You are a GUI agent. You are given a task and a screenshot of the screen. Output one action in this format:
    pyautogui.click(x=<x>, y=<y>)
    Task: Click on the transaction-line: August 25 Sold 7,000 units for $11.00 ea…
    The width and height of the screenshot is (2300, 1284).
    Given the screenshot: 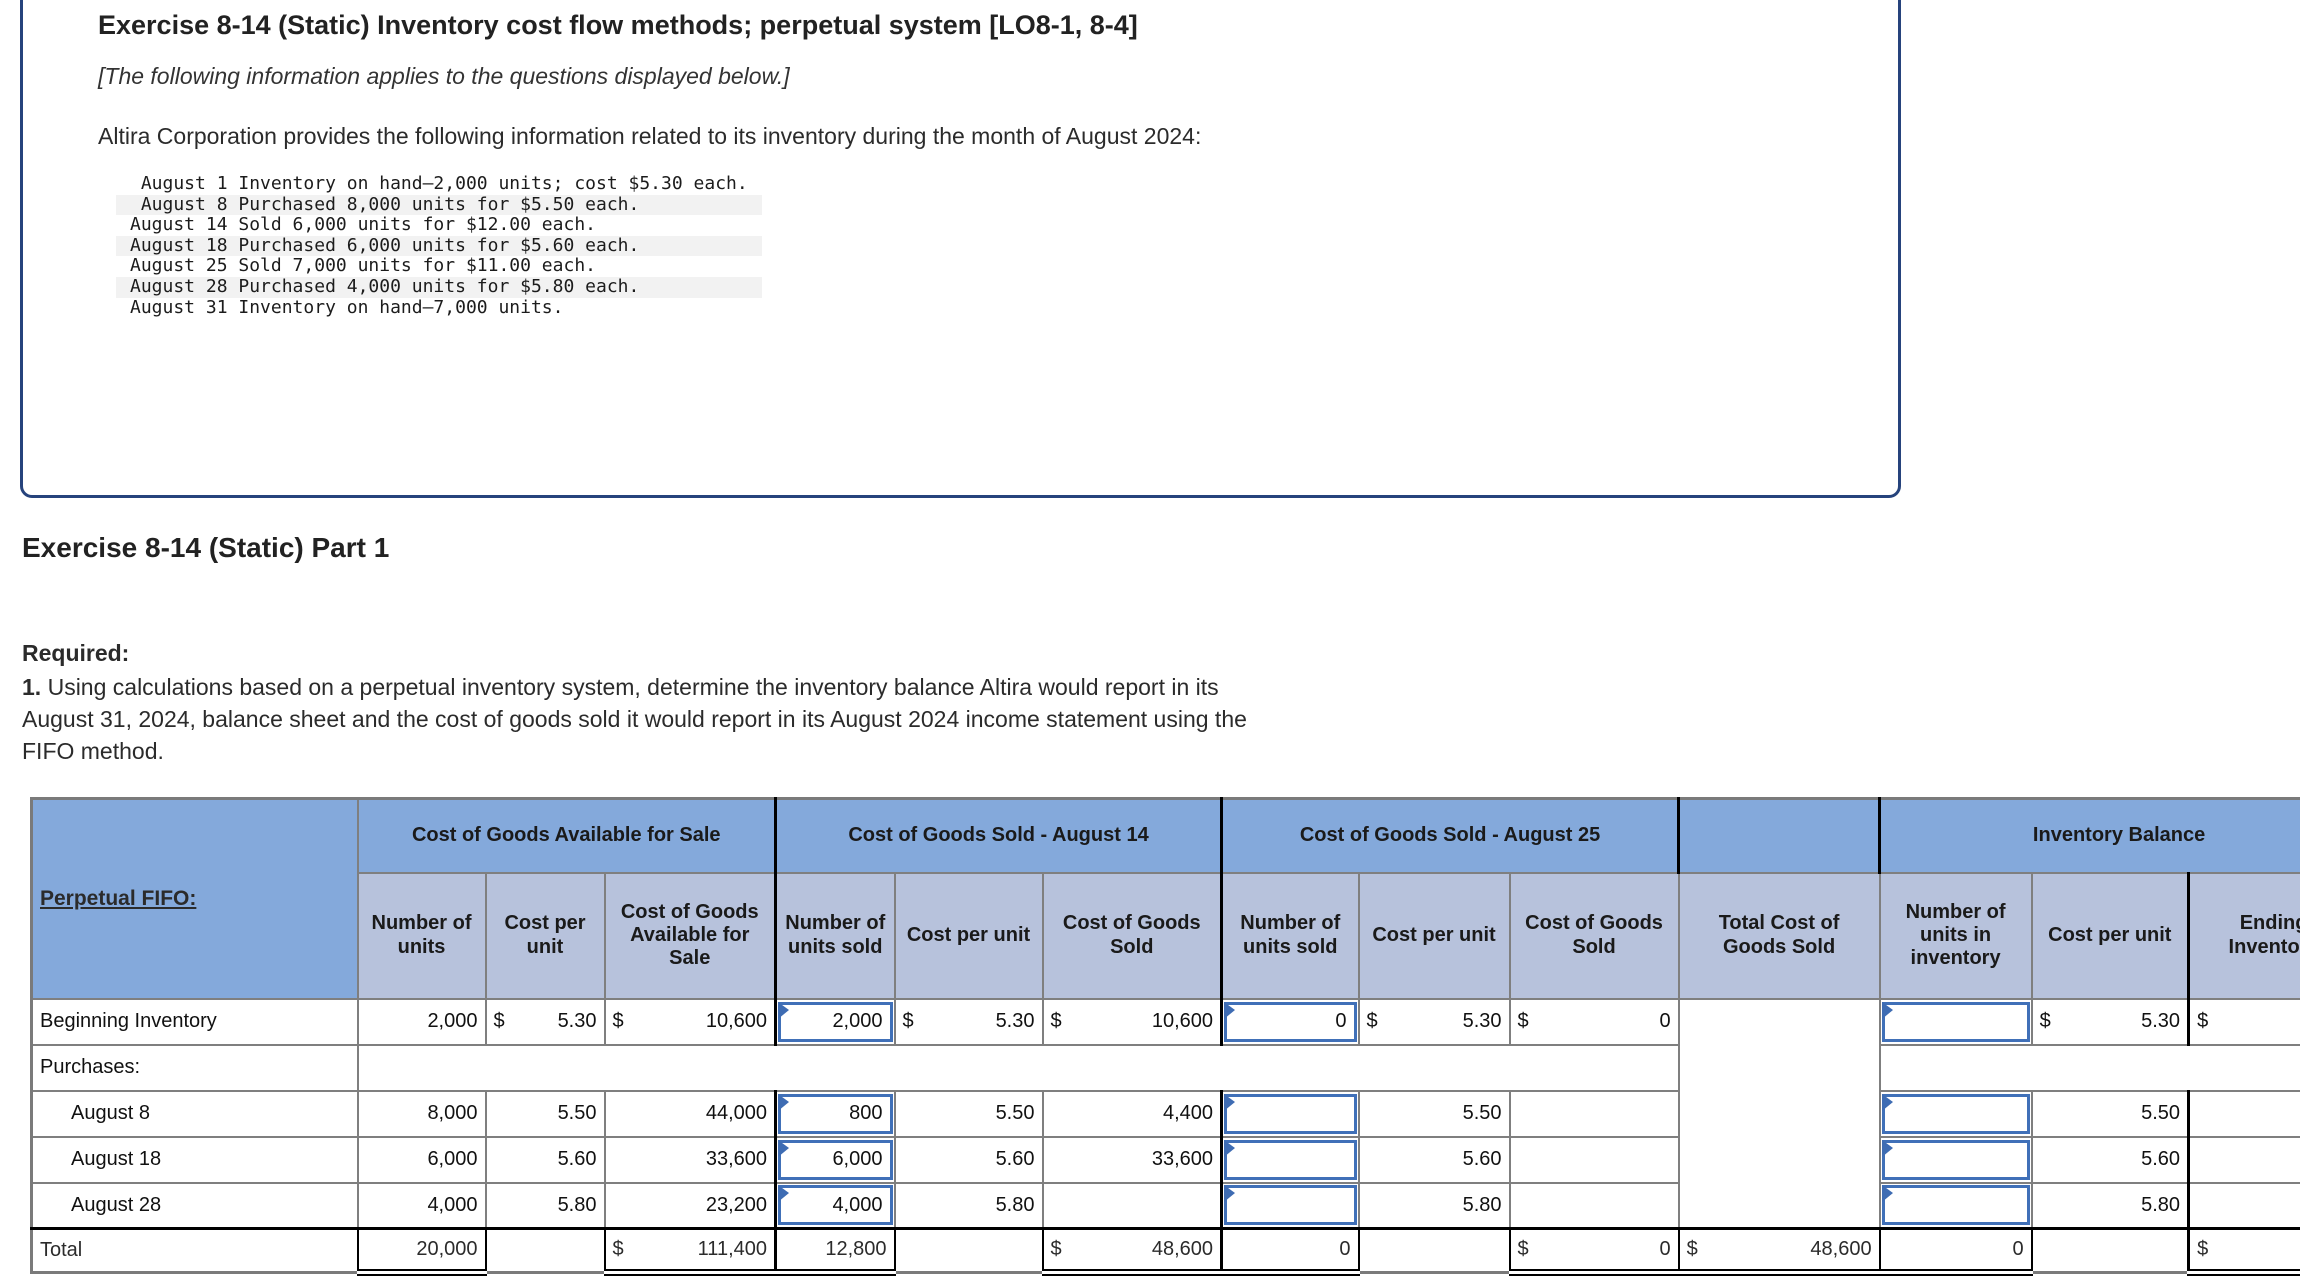 What is the action you would take?
    pyautogui.click(x=363, y=266)
    